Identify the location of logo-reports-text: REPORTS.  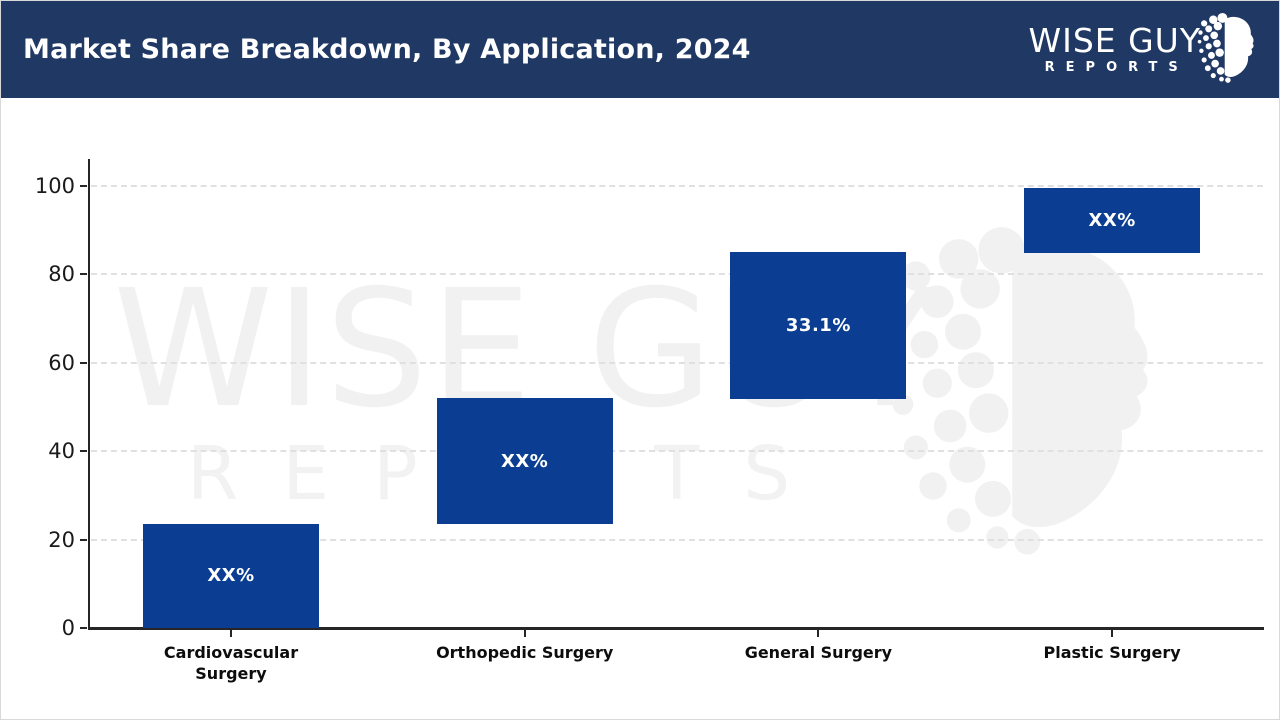
(1116, 68).